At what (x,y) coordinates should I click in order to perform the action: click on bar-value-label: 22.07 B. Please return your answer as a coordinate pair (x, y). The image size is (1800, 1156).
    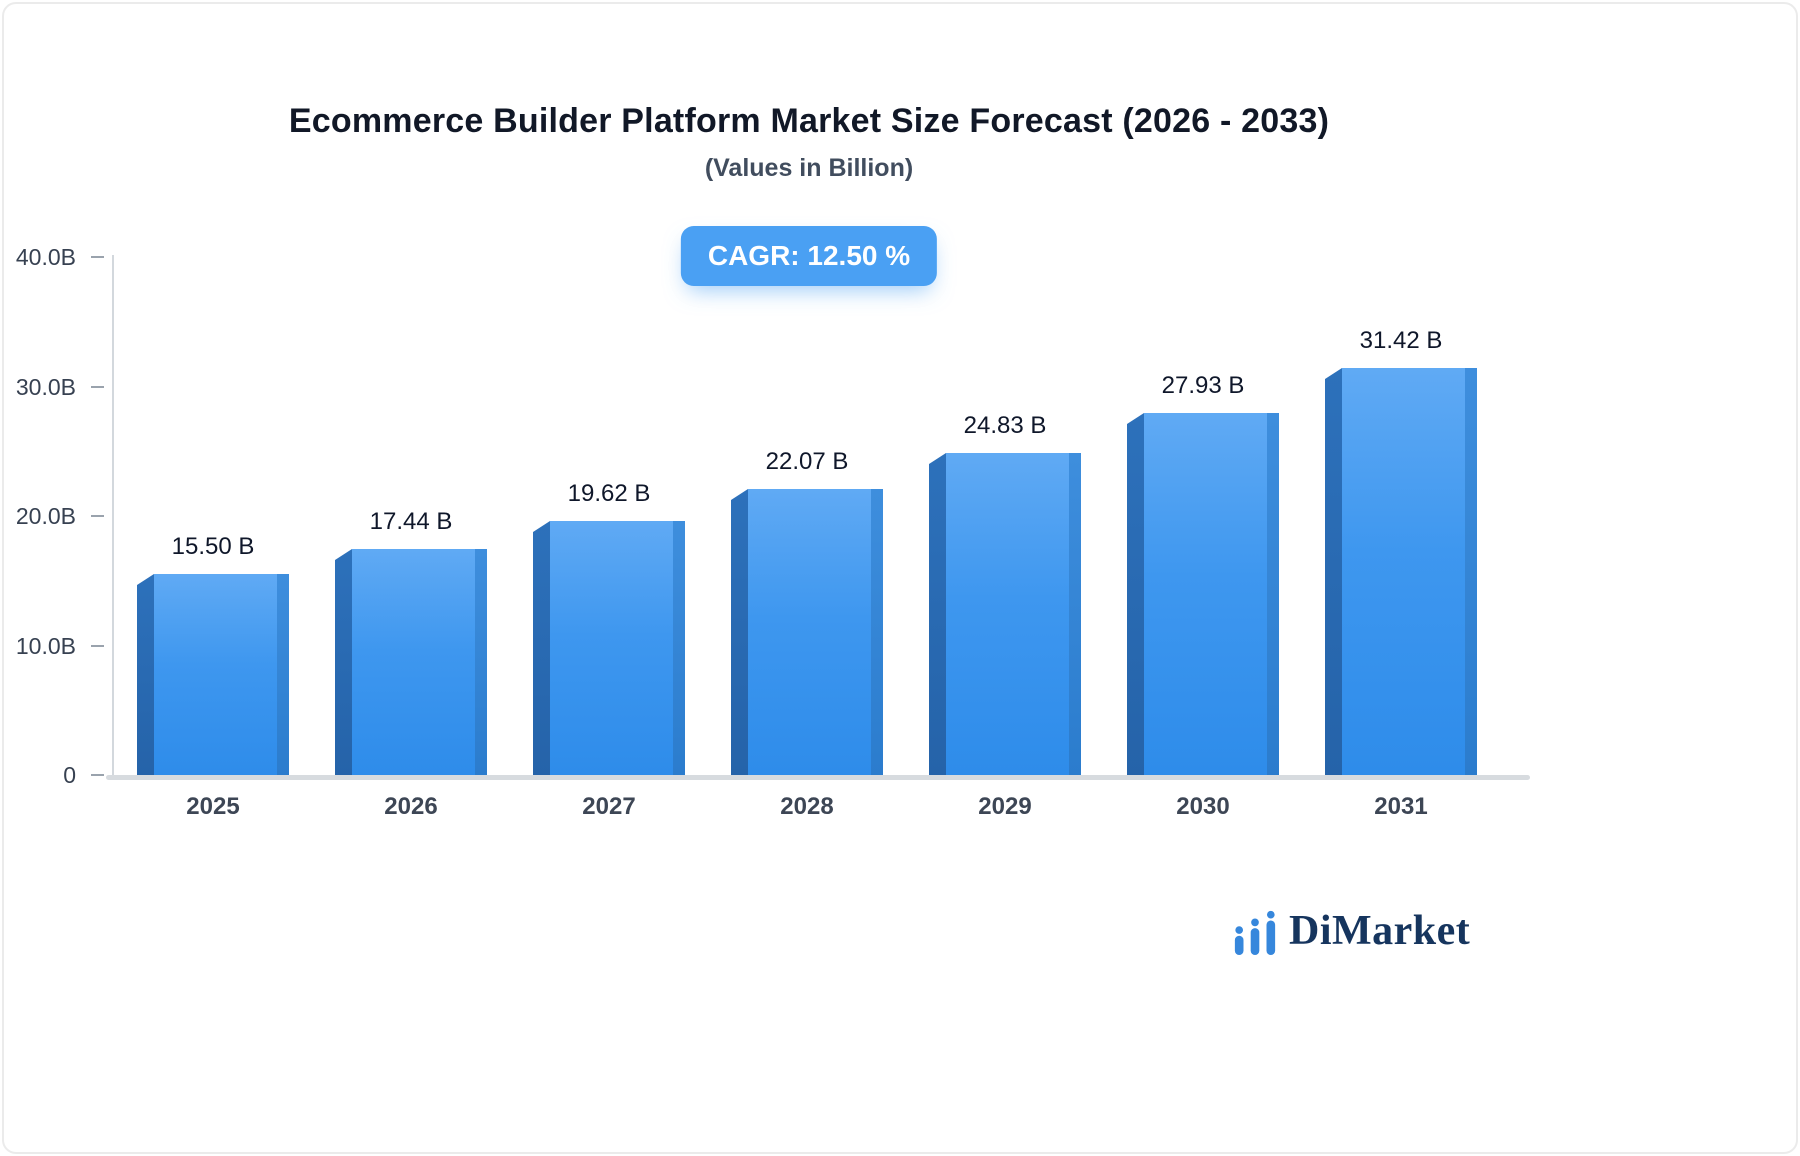
    Looking at the image, I should click on (807, 461).